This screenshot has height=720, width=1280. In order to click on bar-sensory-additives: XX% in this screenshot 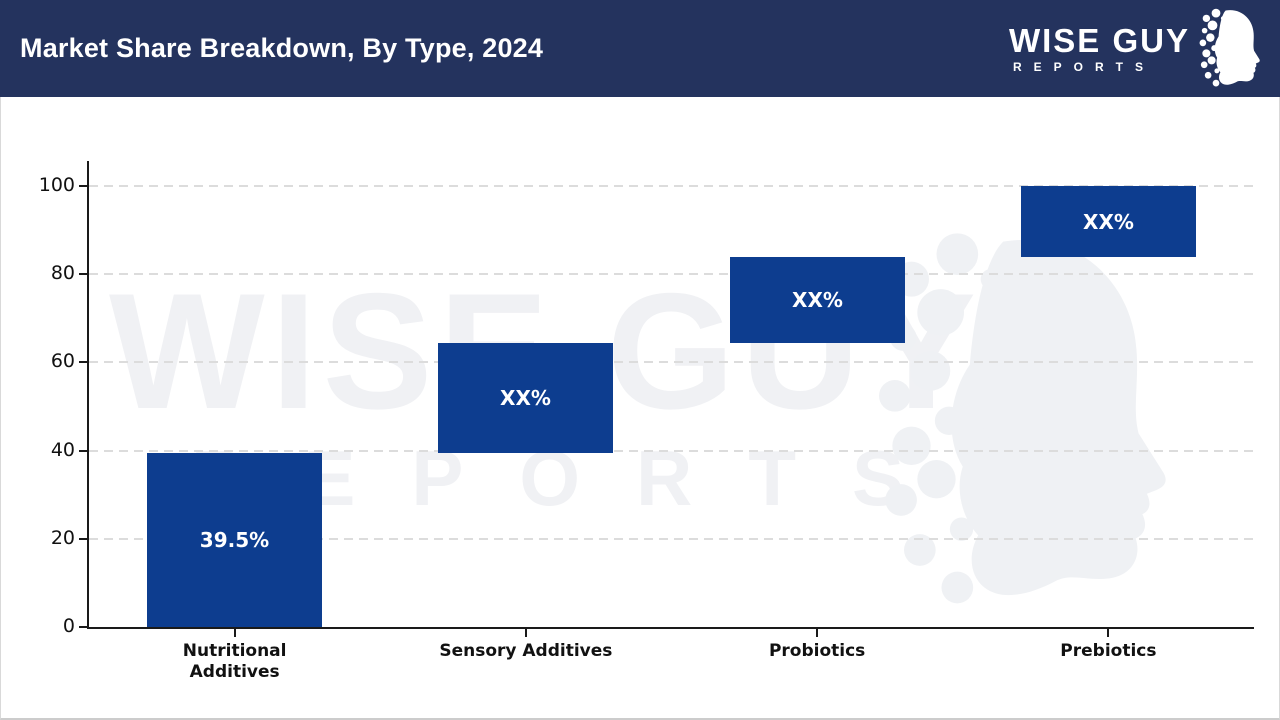, I will do `click(525, 398)`.